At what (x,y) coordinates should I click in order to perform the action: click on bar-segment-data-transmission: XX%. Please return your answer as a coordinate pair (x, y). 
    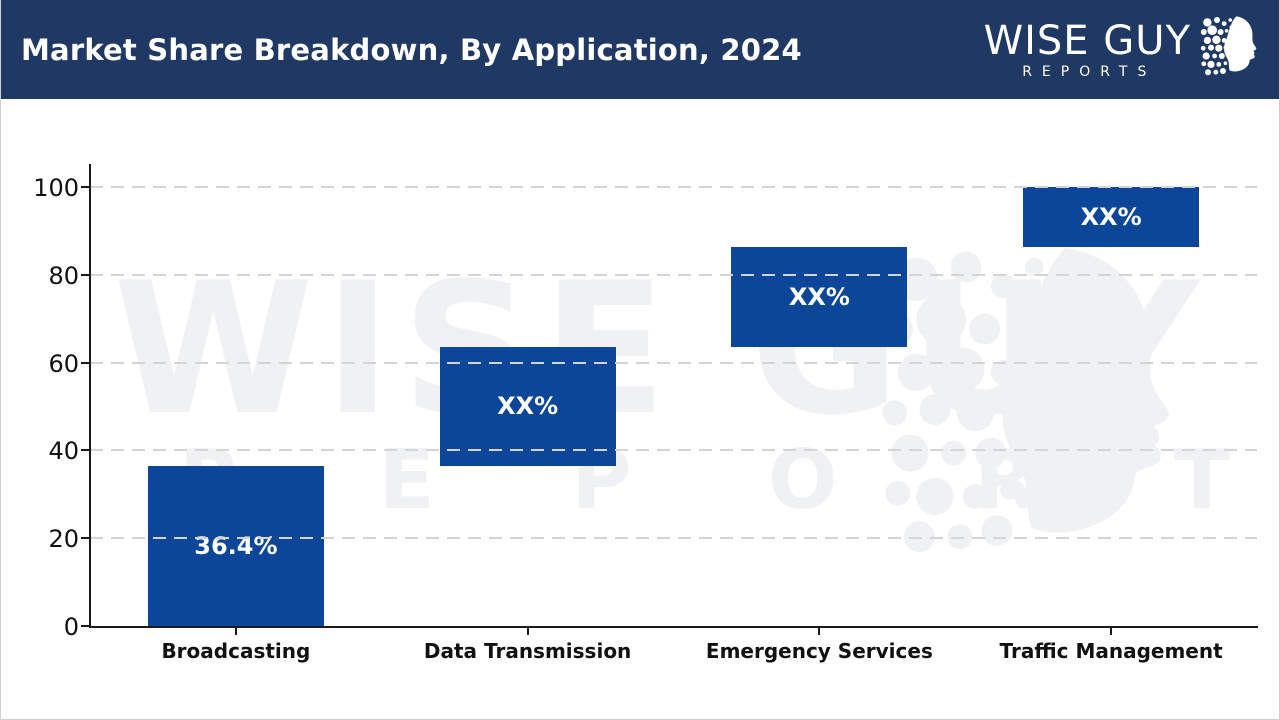
    Looking at the image, I should click on (527, 406).